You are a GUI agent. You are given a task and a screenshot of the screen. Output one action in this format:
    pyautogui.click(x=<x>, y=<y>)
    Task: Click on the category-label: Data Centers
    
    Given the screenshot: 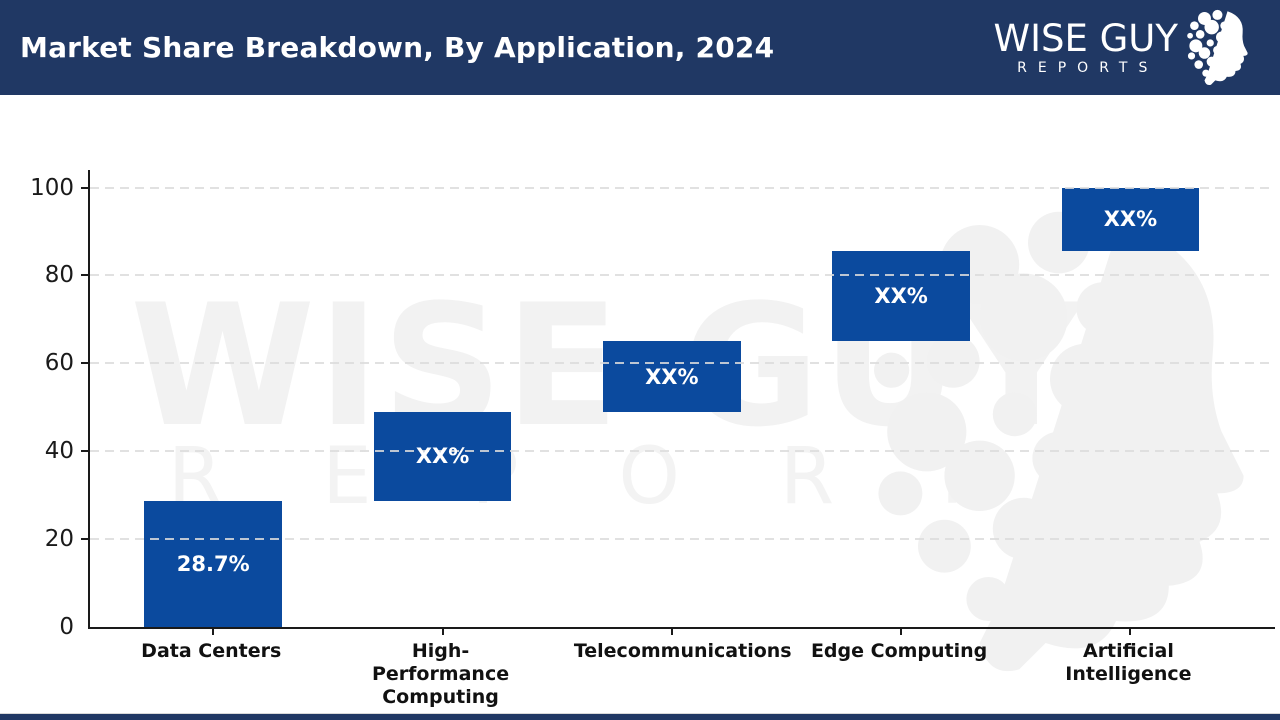 What is the action you would take?
    pyautogui.click(x=211, y=651)
    